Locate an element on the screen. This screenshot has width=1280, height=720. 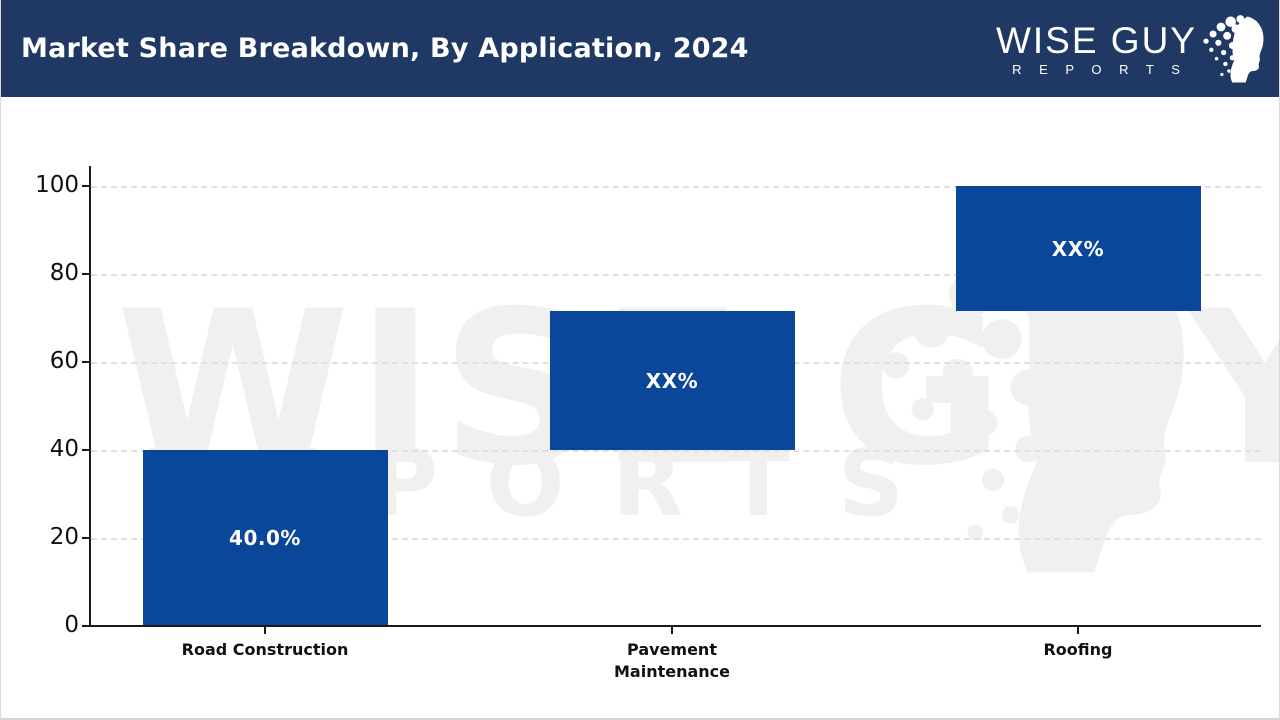
bar-roofing: XX% is located at coordinates (1078, 249).